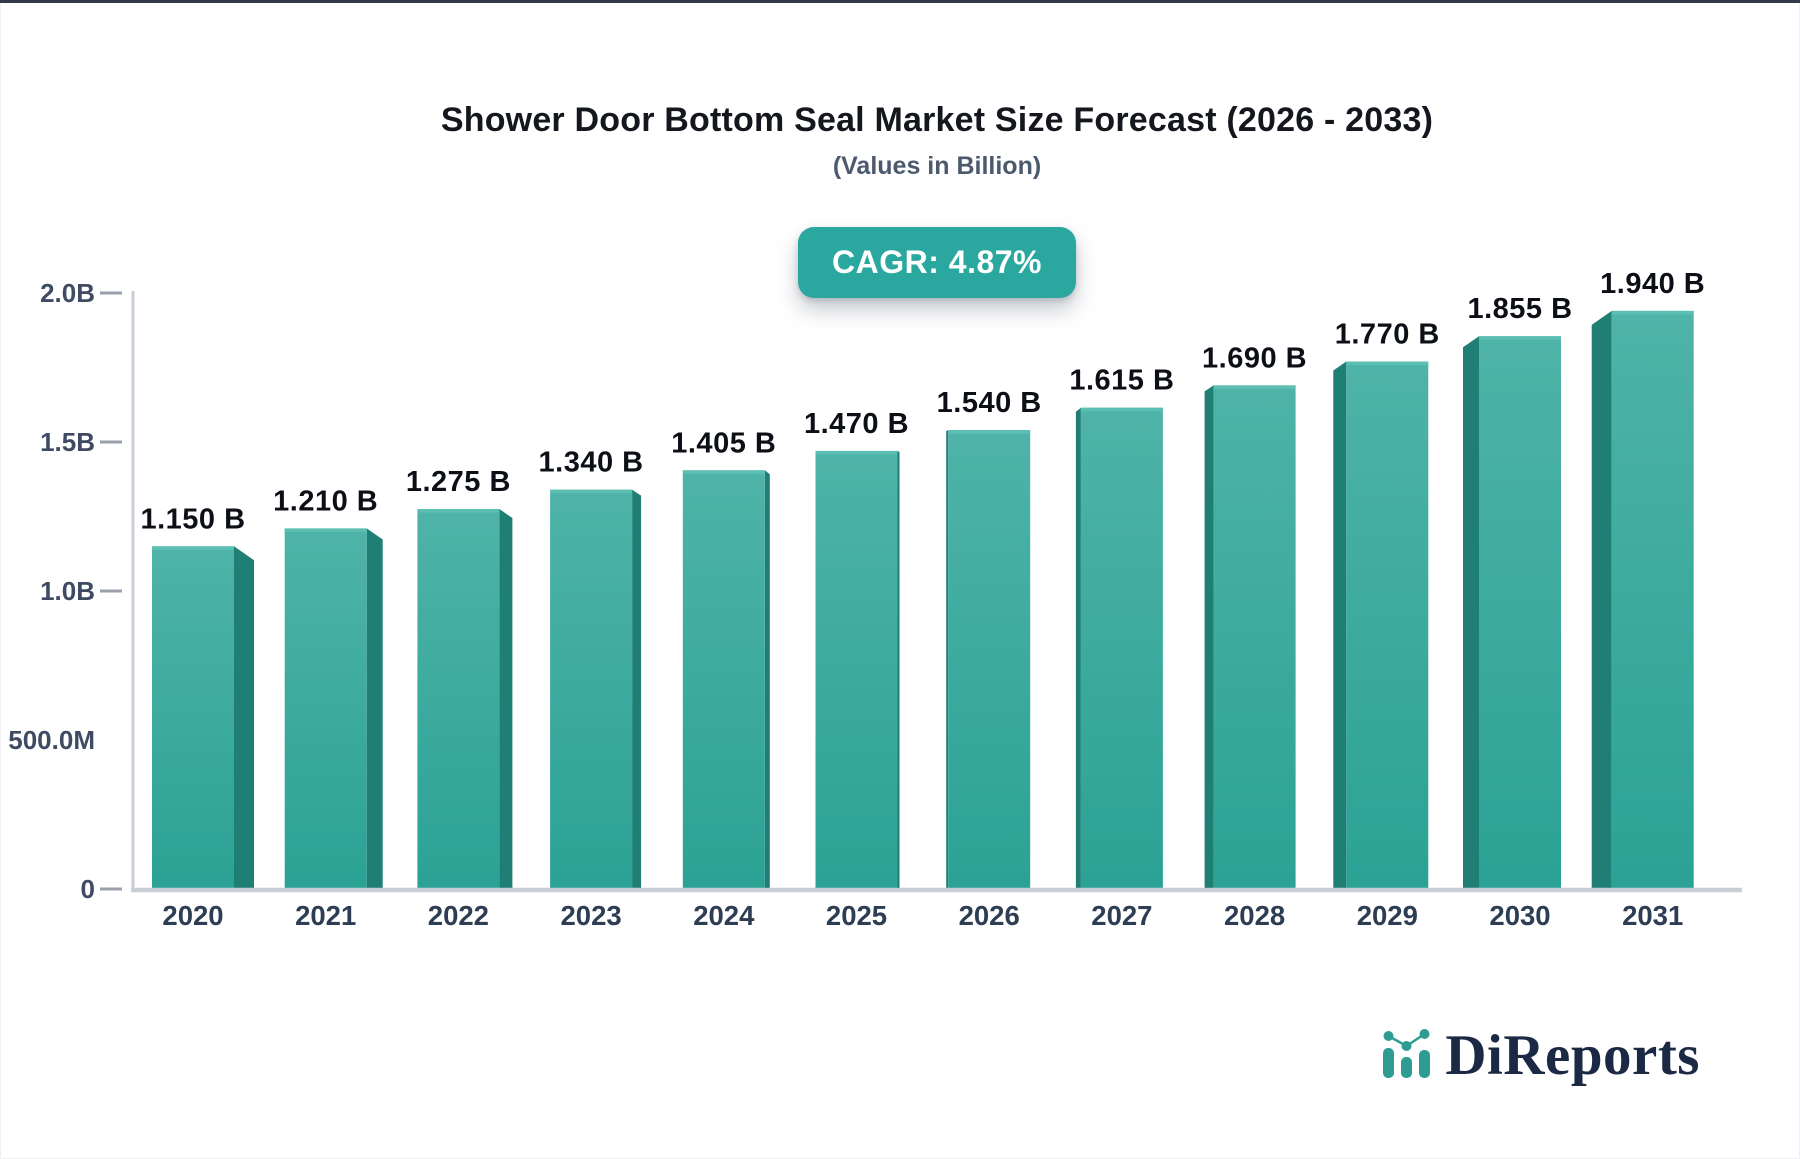 This screenshot has height=1159, width=1800. What do you see at coordinates (192, 915) in the screenshot?
I see `svg-text: 2020` at bounding box center [192, 915].